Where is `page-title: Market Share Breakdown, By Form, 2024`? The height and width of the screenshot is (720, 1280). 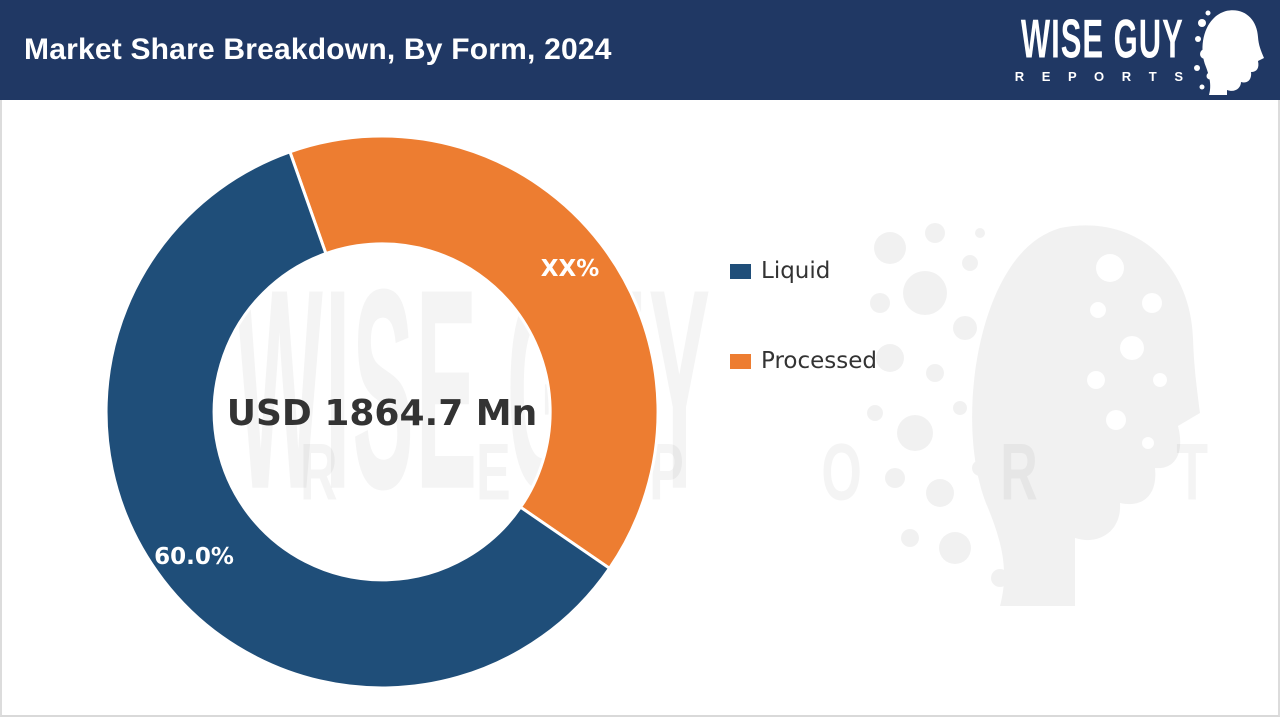
page-title: Market Share Breakdown, By Form, 2024 is located at coordinates (318, 49).